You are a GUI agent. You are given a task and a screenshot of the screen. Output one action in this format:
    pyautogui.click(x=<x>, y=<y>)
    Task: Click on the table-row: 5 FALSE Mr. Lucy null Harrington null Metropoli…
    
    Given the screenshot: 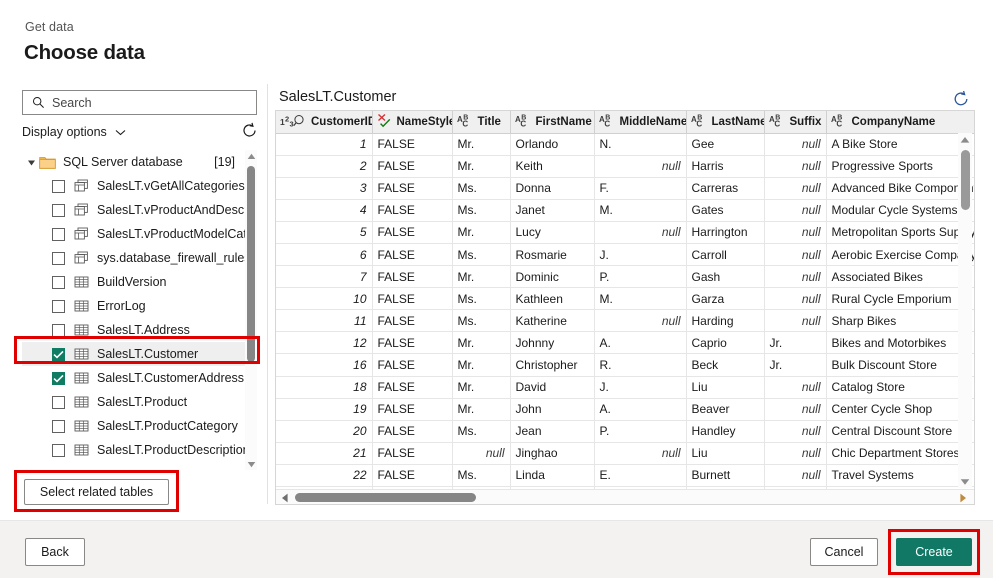 What is the action you would take?
    pyautogui.click(x=625, y=232)
    